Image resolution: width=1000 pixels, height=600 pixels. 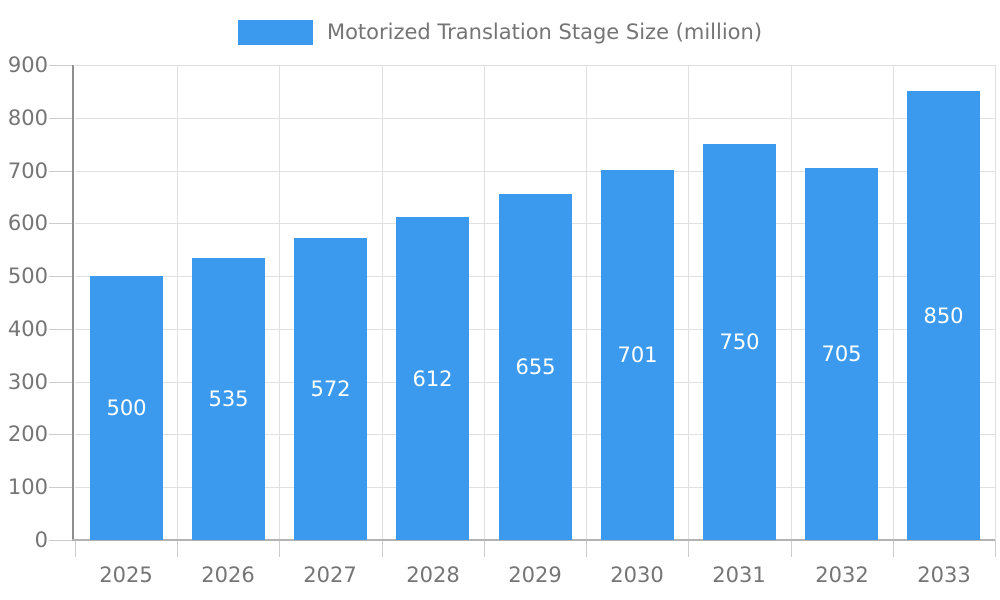 I want to click on bar-value-label: 655, so click(x=535, y=367).